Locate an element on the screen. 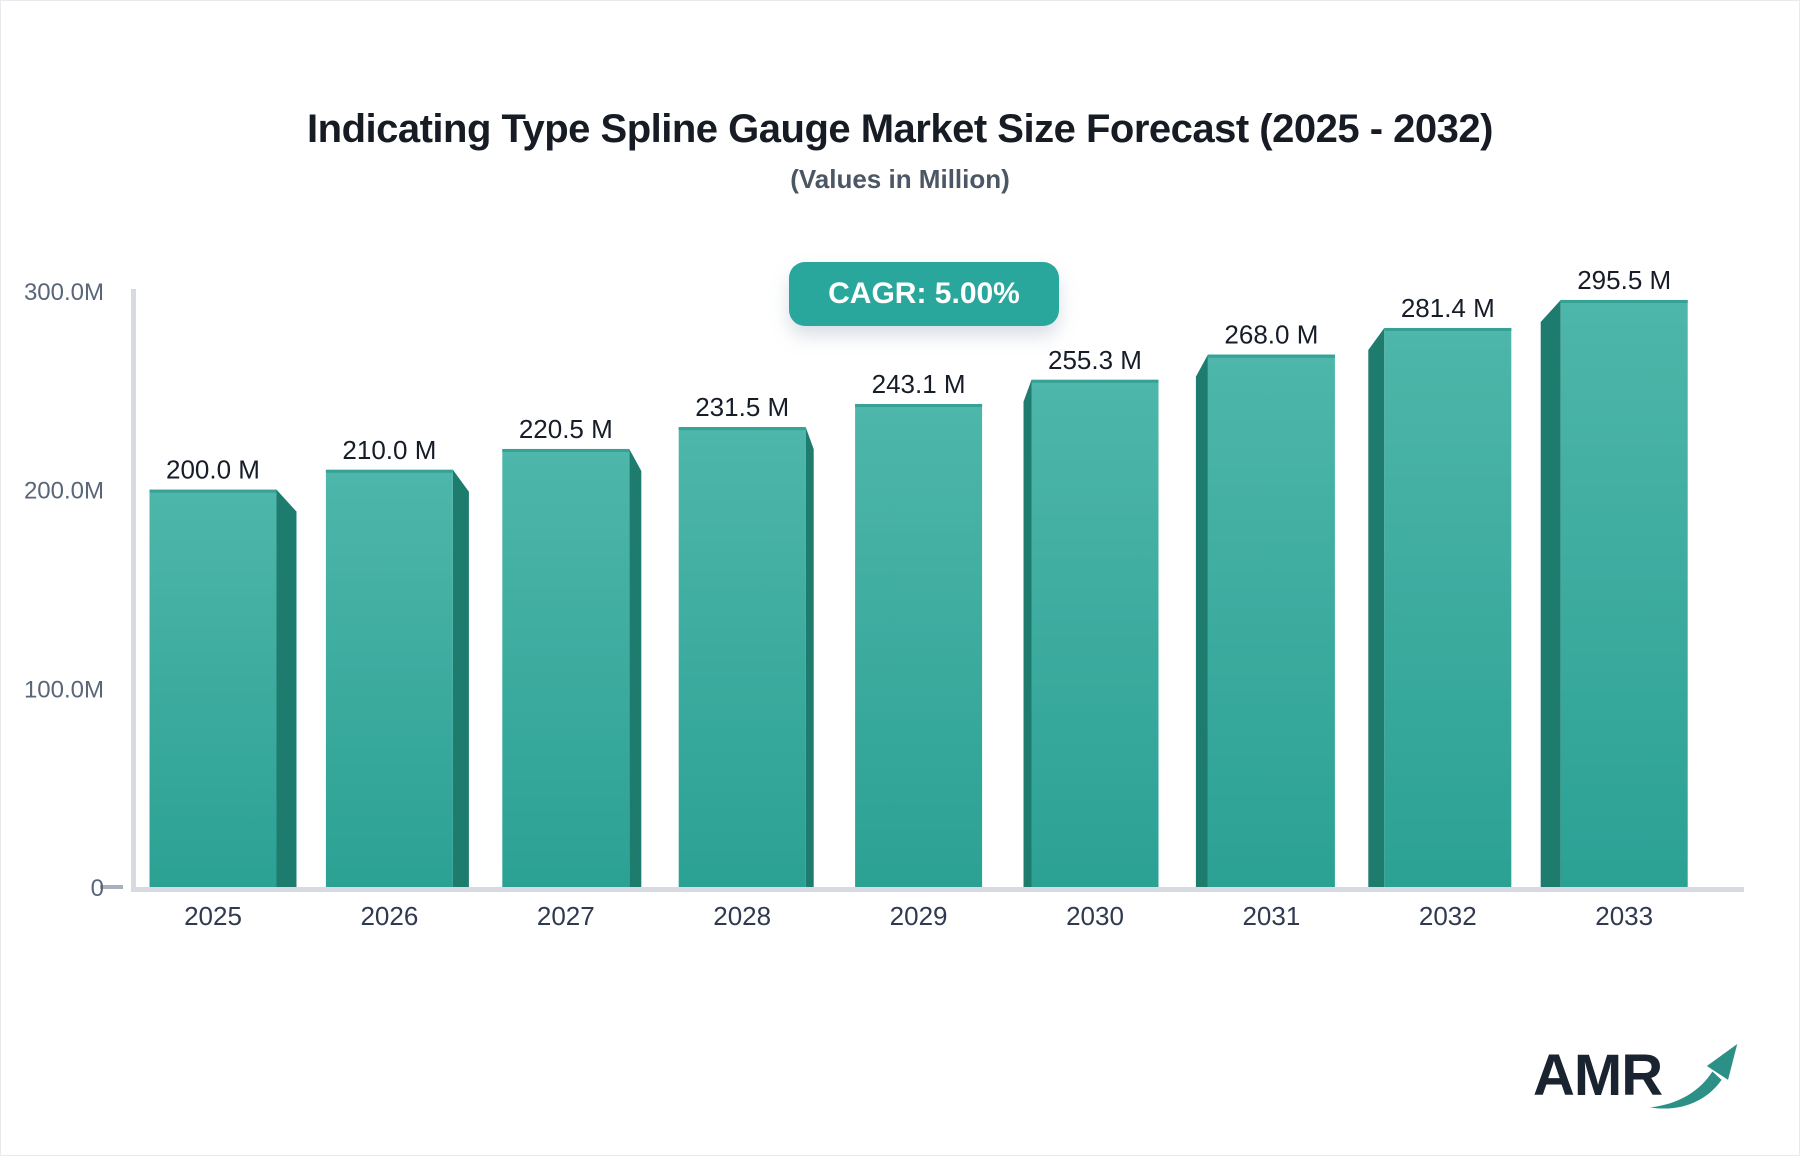 The image size is (1800, 1156). y-axis is located at coordinates (133, 590).